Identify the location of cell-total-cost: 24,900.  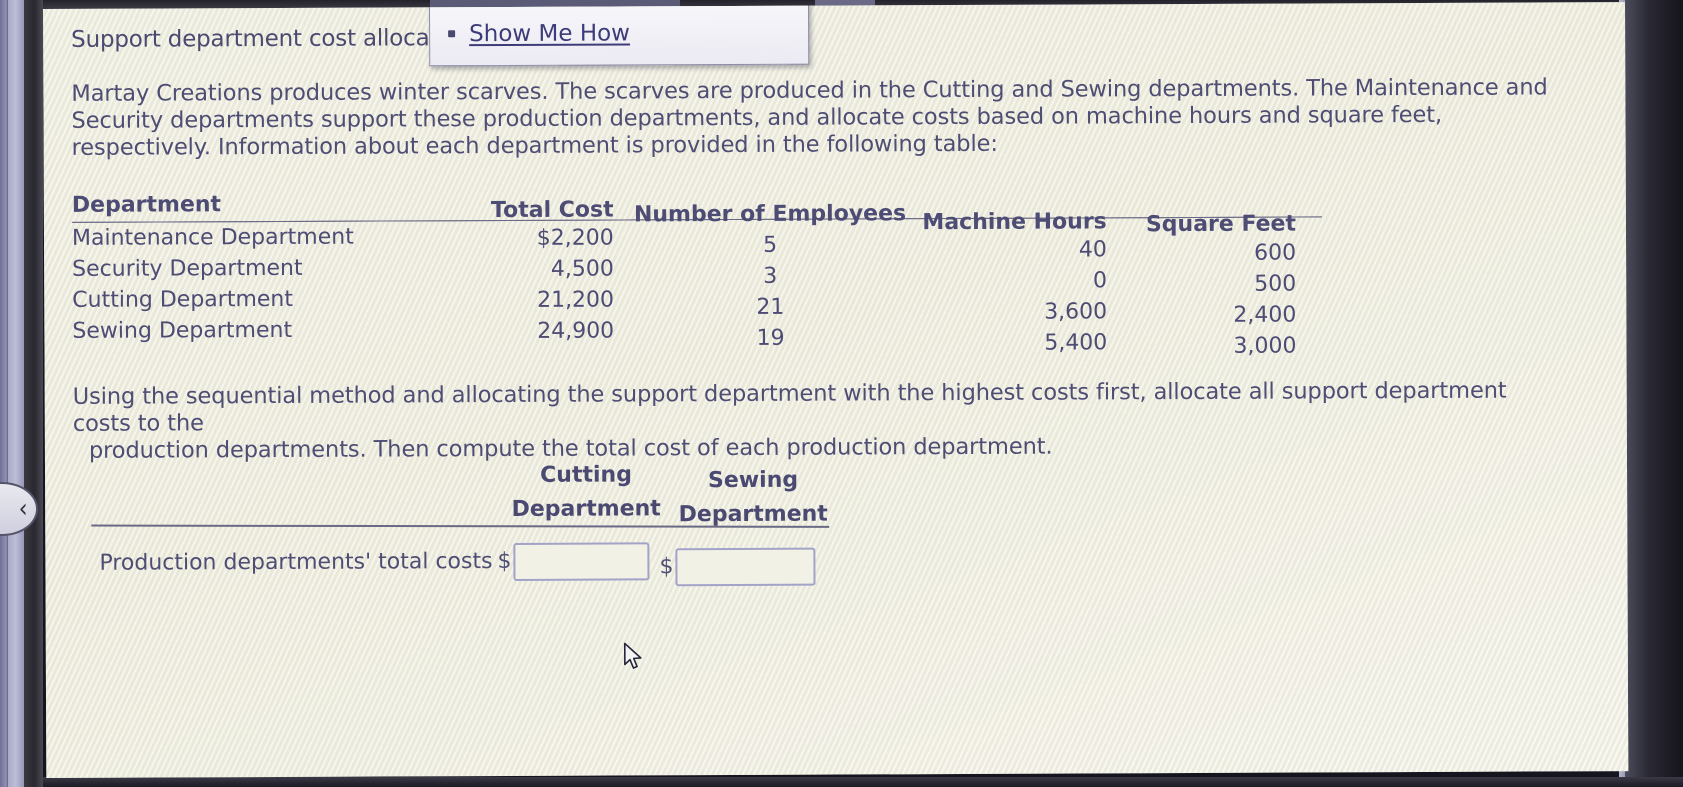
(576, 331).